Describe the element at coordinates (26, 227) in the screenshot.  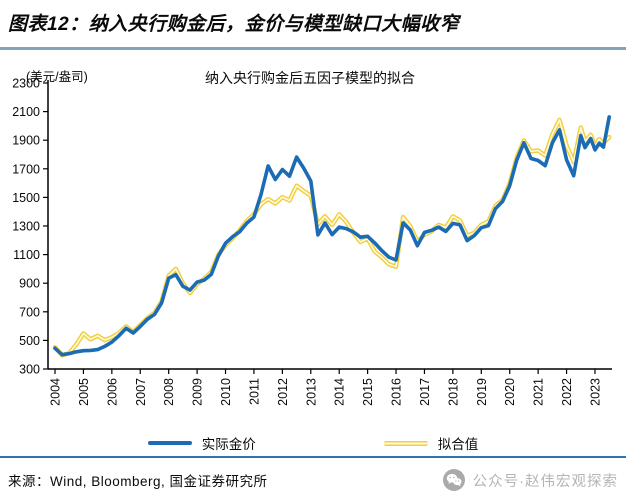
I see `y-tick-label: 1300` at that location.